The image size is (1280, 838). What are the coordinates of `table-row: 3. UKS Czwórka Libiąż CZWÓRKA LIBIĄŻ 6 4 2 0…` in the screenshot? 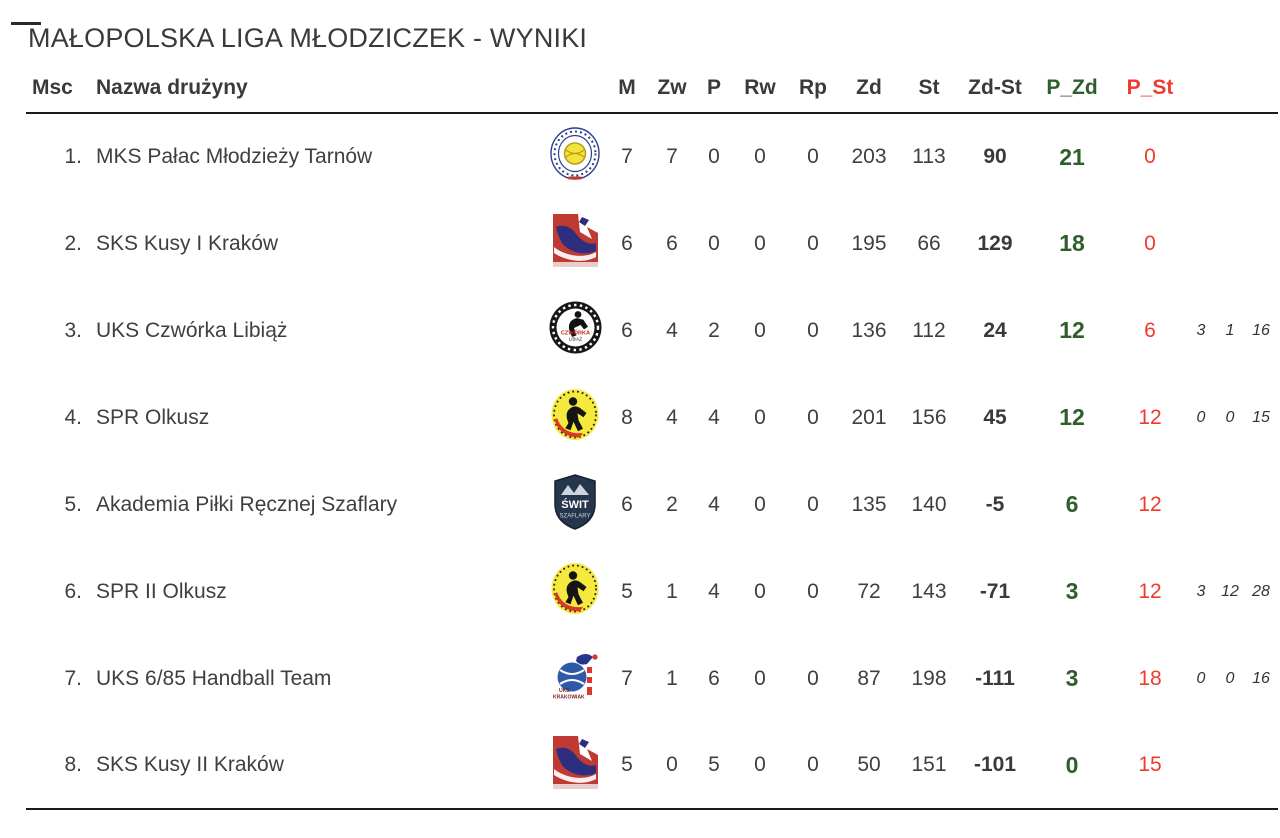 It's located at (652, 330).